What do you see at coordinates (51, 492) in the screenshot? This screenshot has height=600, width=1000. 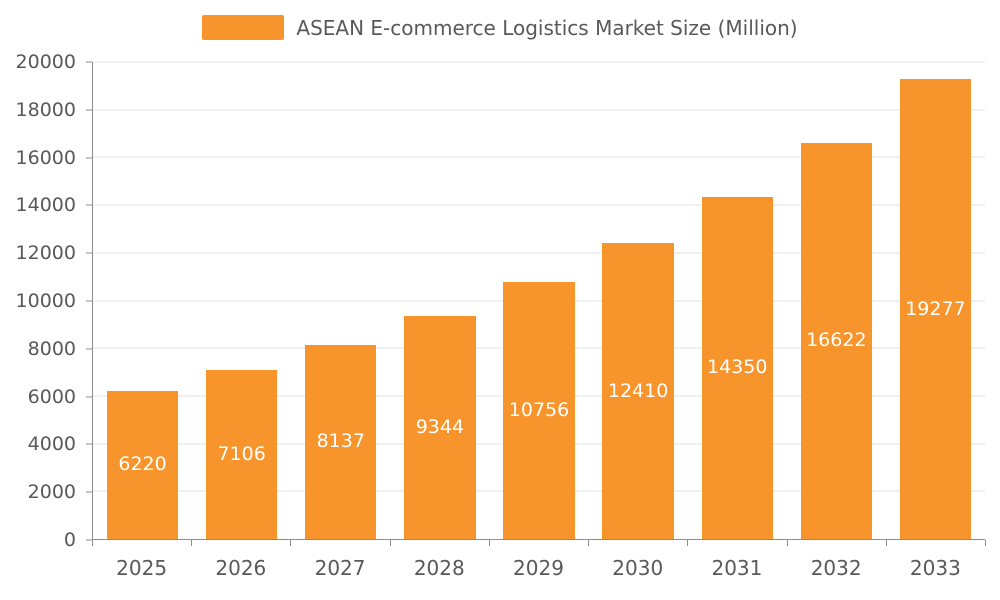 I see `y-tick-label: 2000` at bounding box center [51, 492].